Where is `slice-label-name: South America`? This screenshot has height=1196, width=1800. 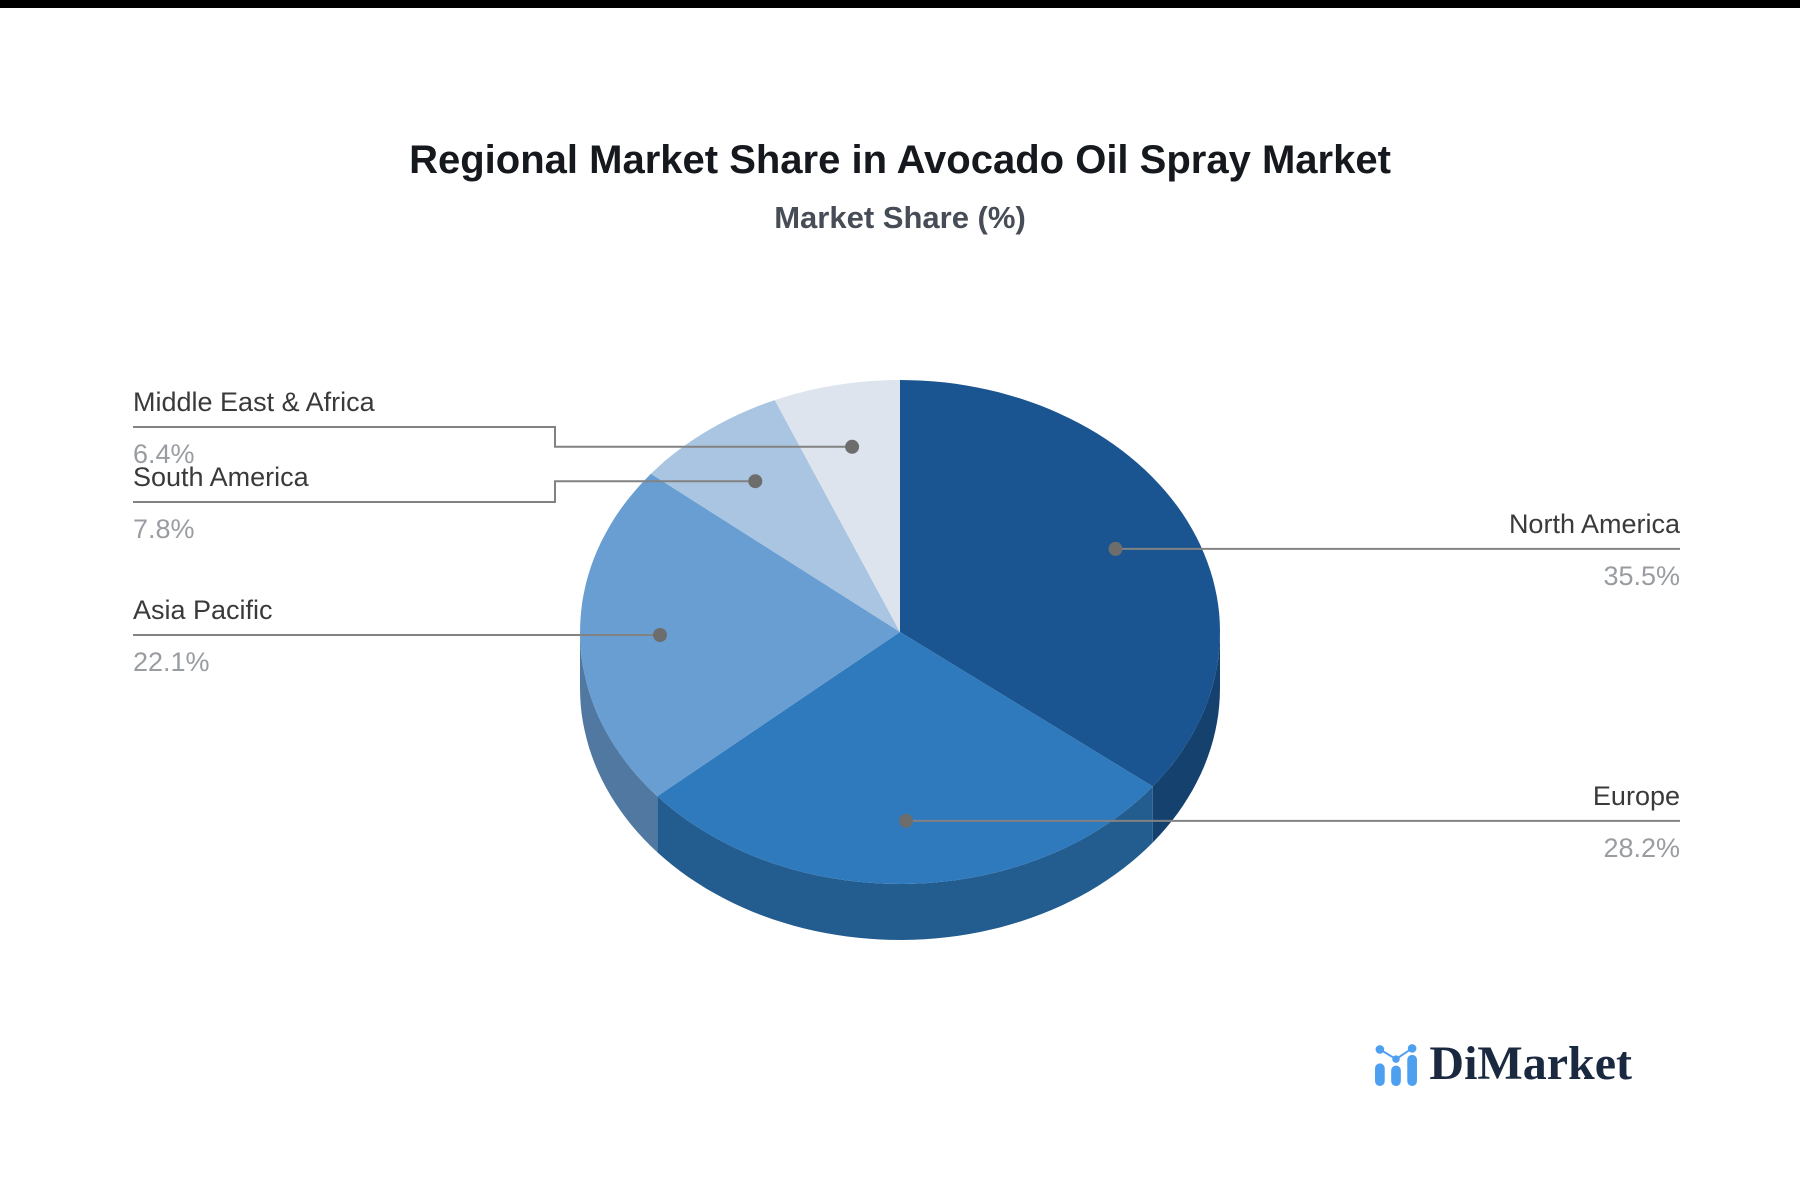
slice-label-name: South America is located at coordinates (221, 477).